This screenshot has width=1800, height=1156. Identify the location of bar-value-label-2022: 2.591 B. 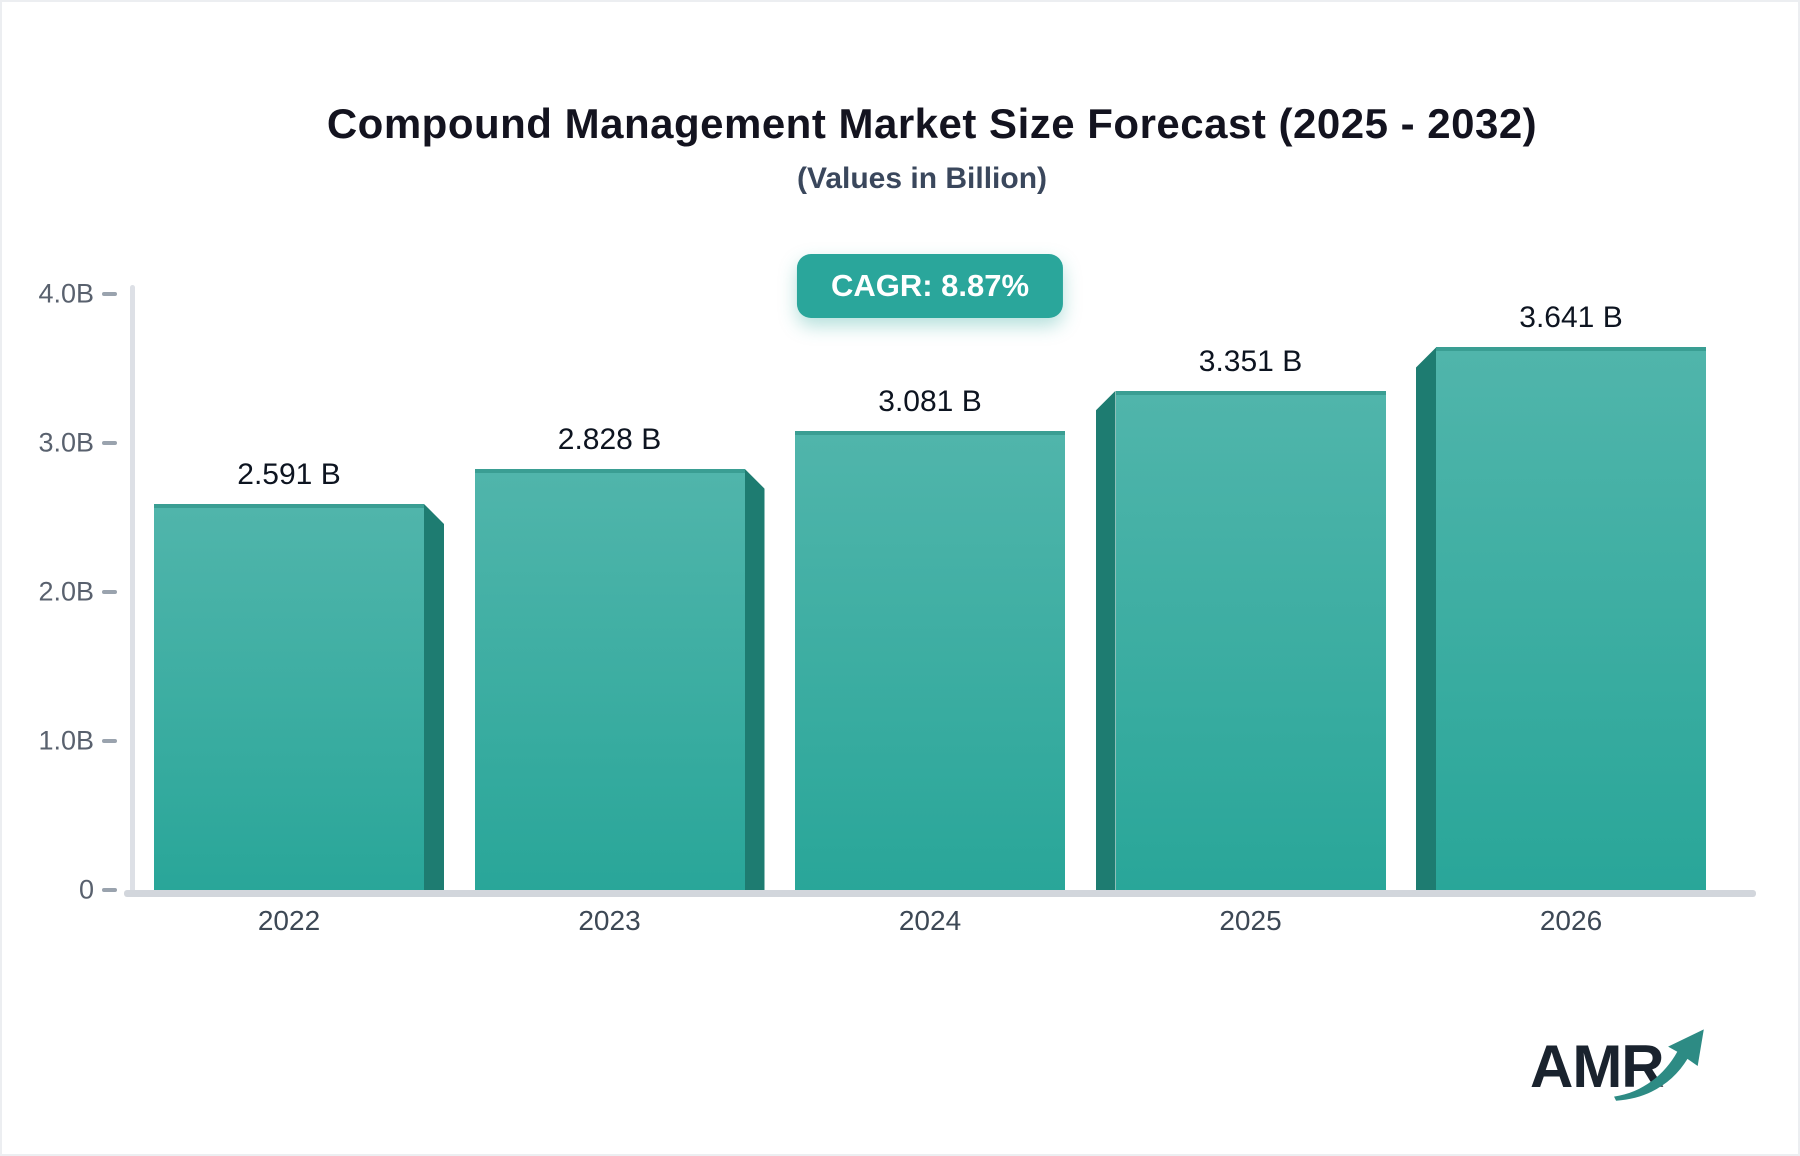
(289, 474).